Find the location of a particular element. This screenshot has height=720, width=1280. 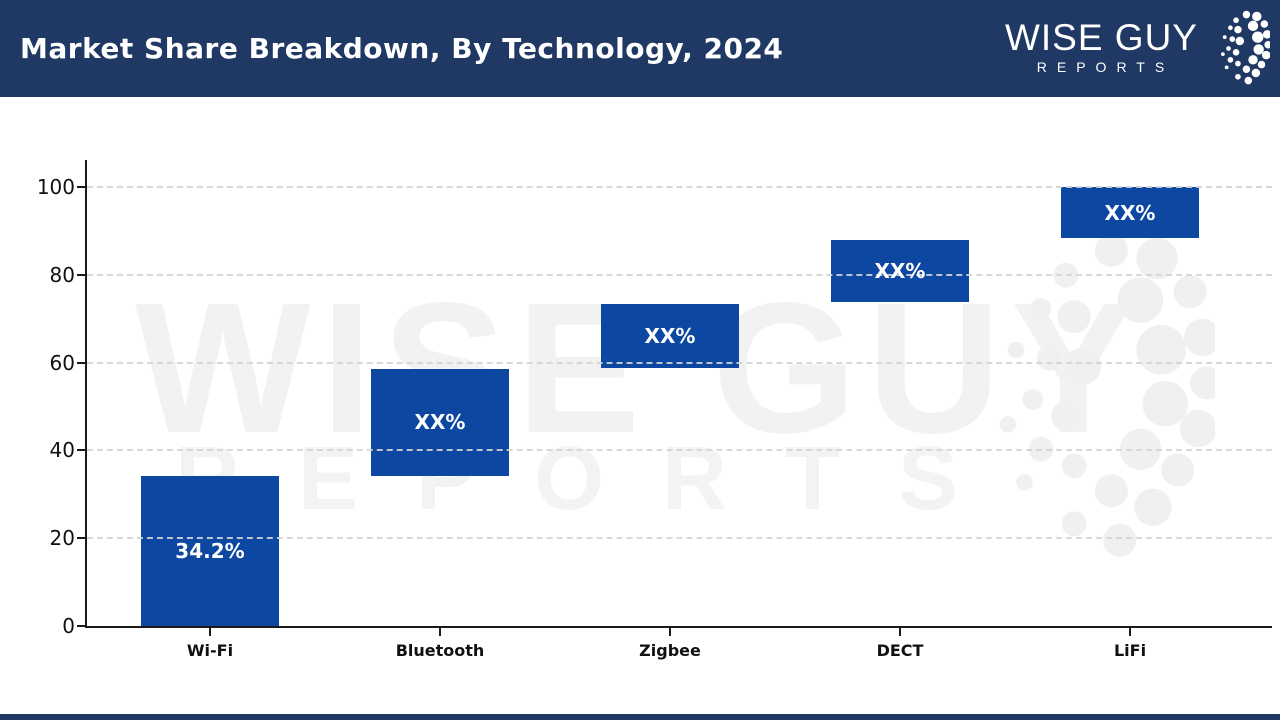

y-tick-label: 60 is located at coordinates (62, 362).